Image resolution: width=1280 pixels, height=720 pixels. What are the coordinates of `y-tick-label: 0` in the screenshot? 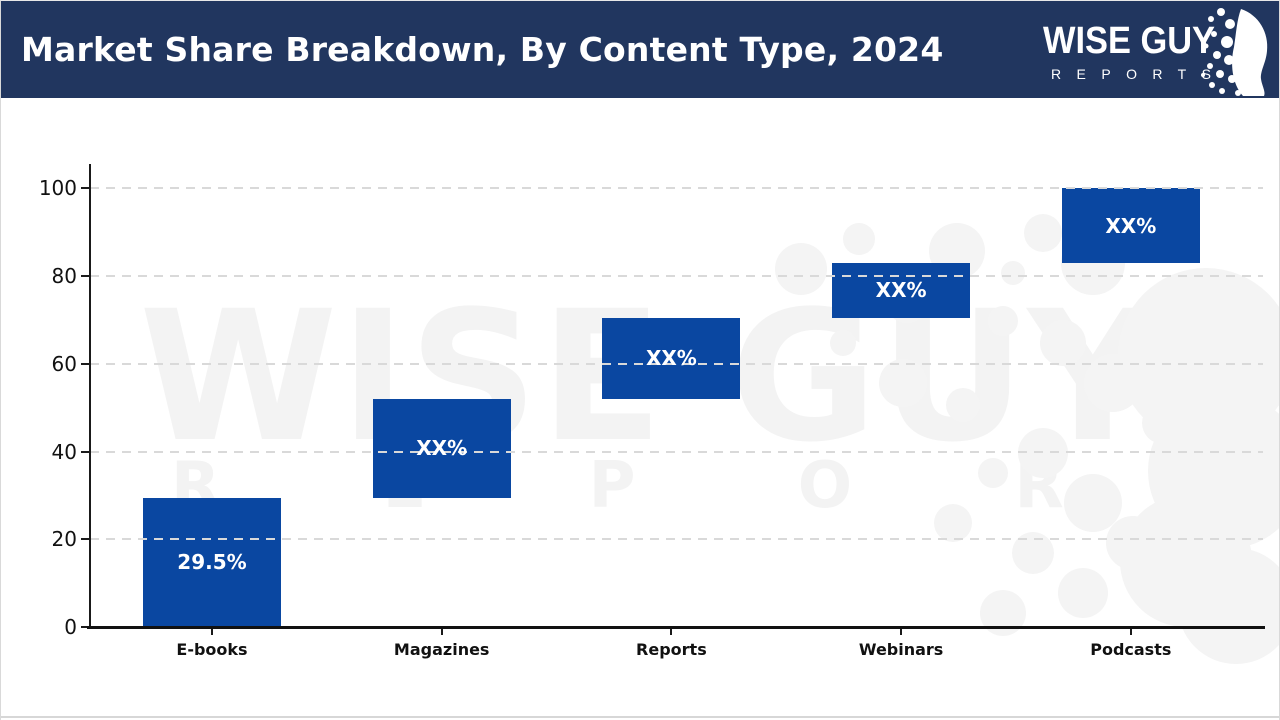 It's located at (70, 627).